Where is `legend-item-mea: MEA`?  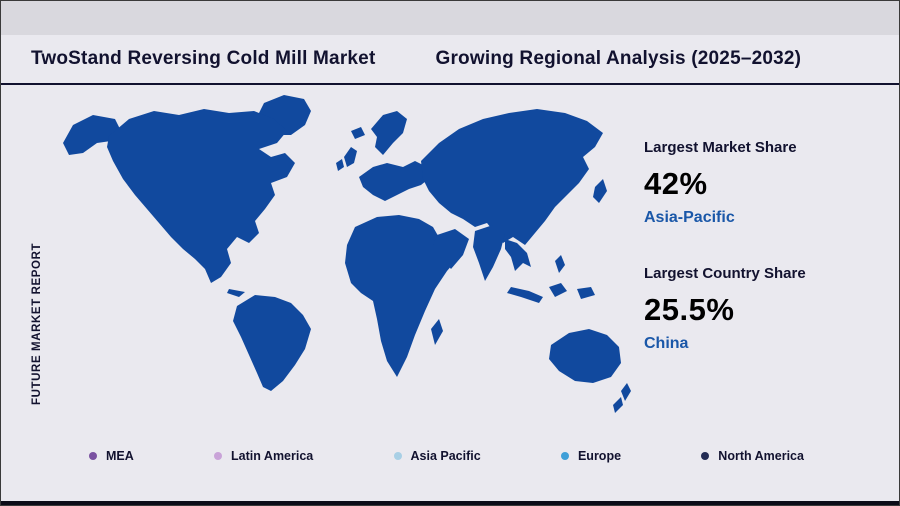
legend-item-mea: MEA is located at coordinates (111, 456).